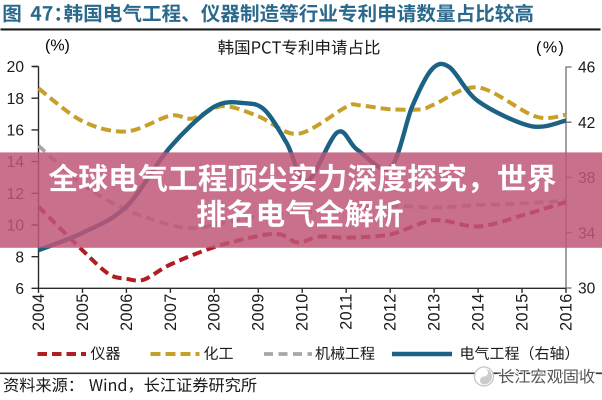 This screenshot has width=602, height=400. What do you see at coordinates (19, 257) in the screenshot?
I see `svg-text: 8` at bounding box center [19, 257].